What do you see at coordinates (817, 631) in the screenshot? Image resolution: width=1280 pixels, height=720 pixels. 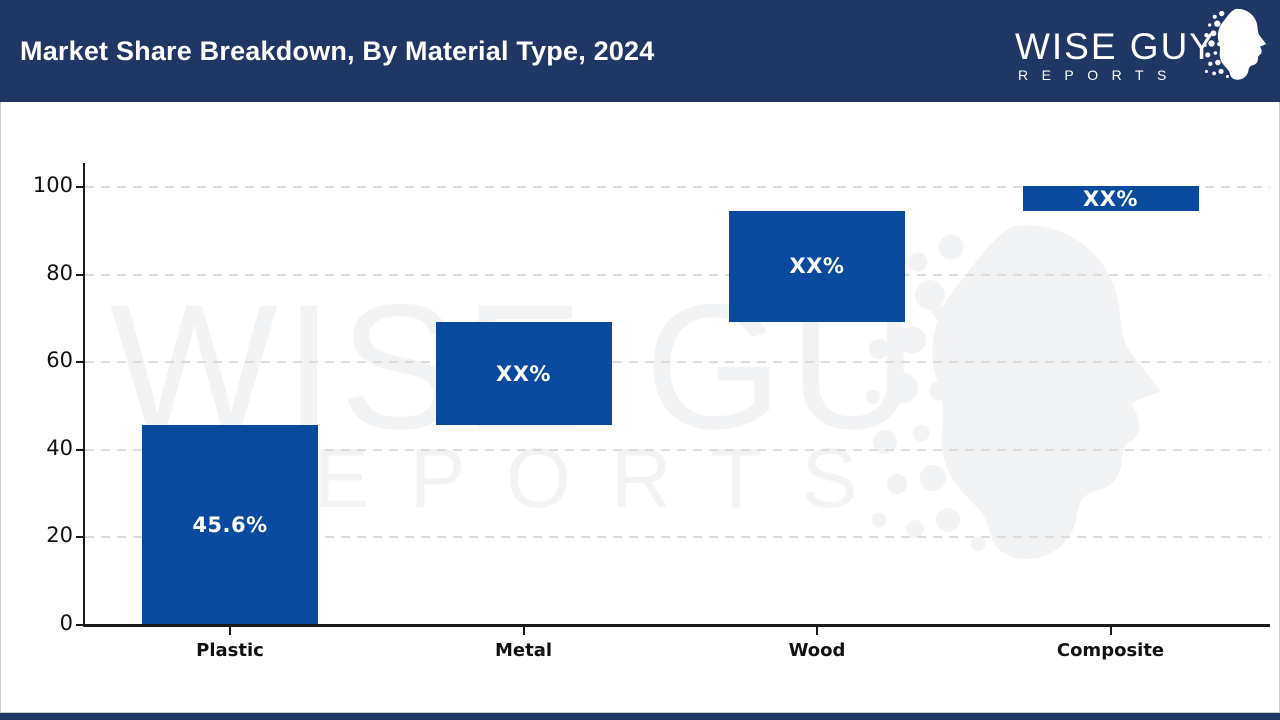 I see `x-axis-tick-wood` at bounding box center [817, 631].